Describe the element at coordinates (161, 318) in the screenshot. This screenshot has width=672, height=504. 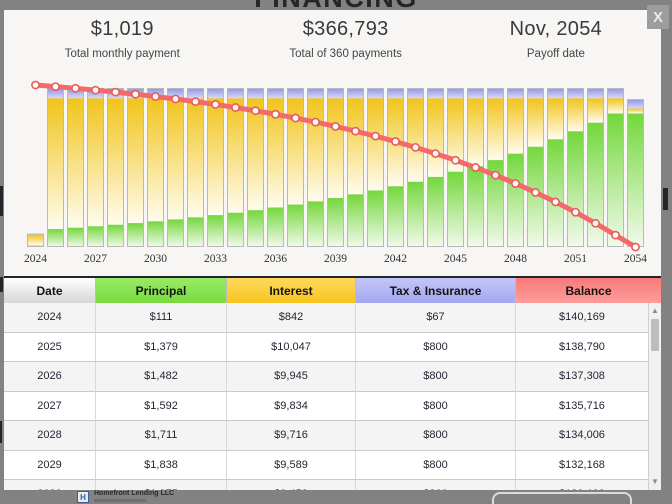
I see `table-cell-principal: $111` at that location.